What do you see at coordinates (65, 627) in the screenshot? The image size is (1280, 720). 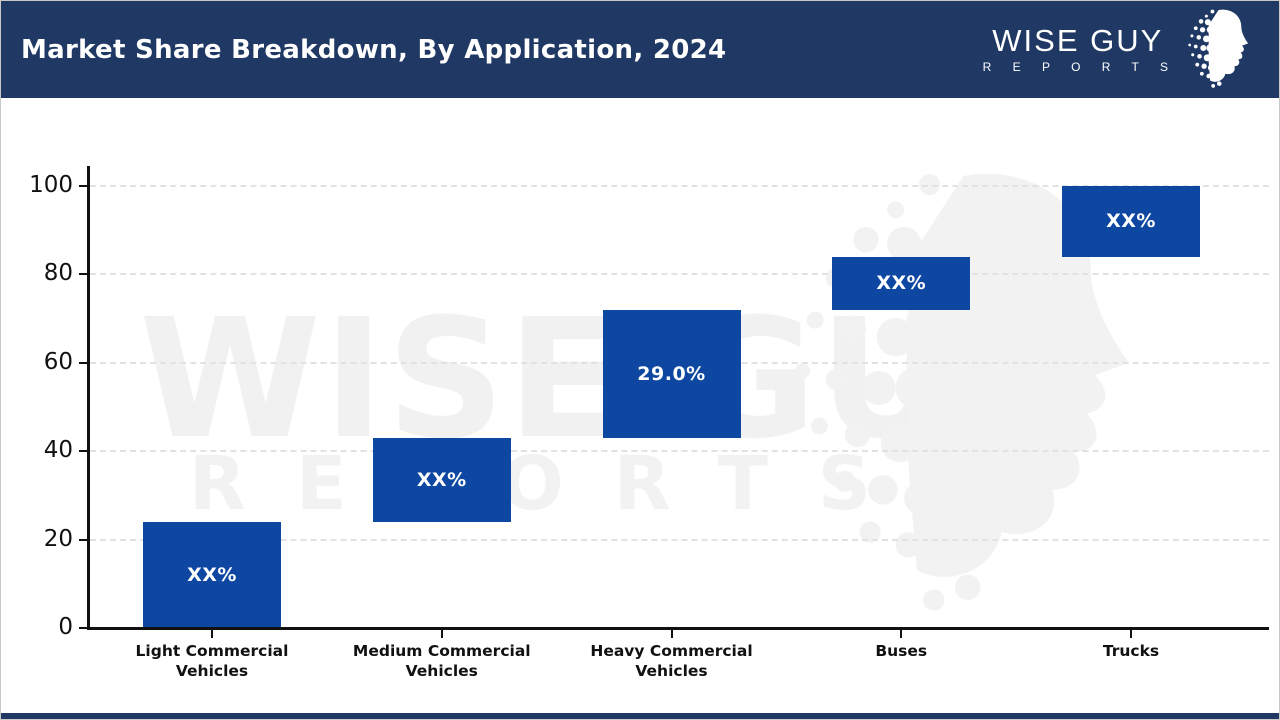 I see `y-tick-label-0: 0` at bounding box center [65, 627].